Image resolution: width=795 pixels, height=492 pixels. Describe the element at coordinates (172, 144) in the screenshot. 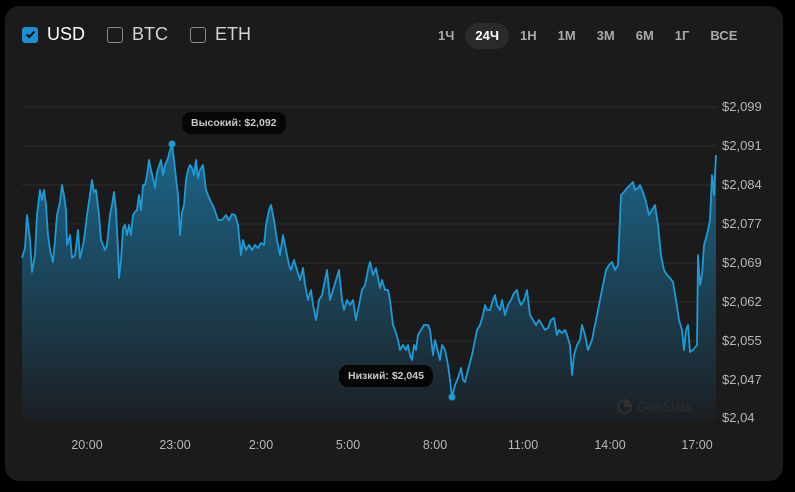

I see `high-point-marker` at that location.